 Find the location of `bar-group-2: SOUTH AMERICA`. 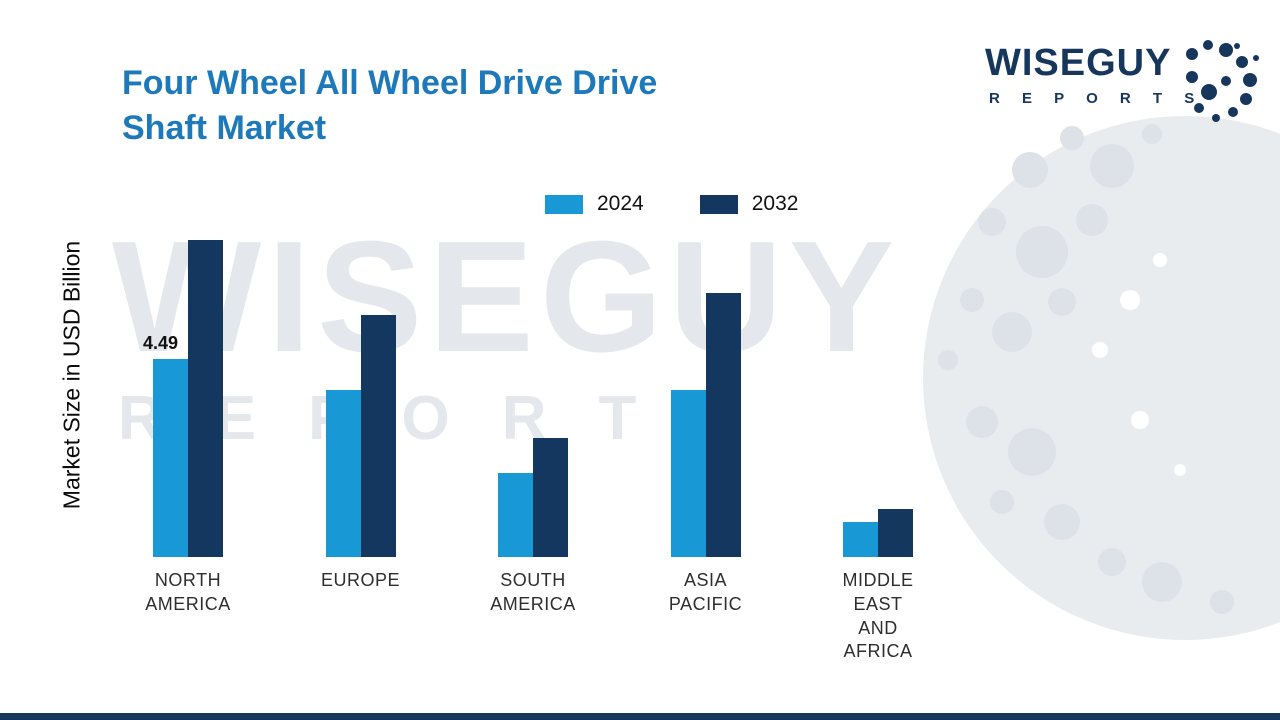

bar-group-2: SOUTH AMERICA is located at coordinates (533, 445).